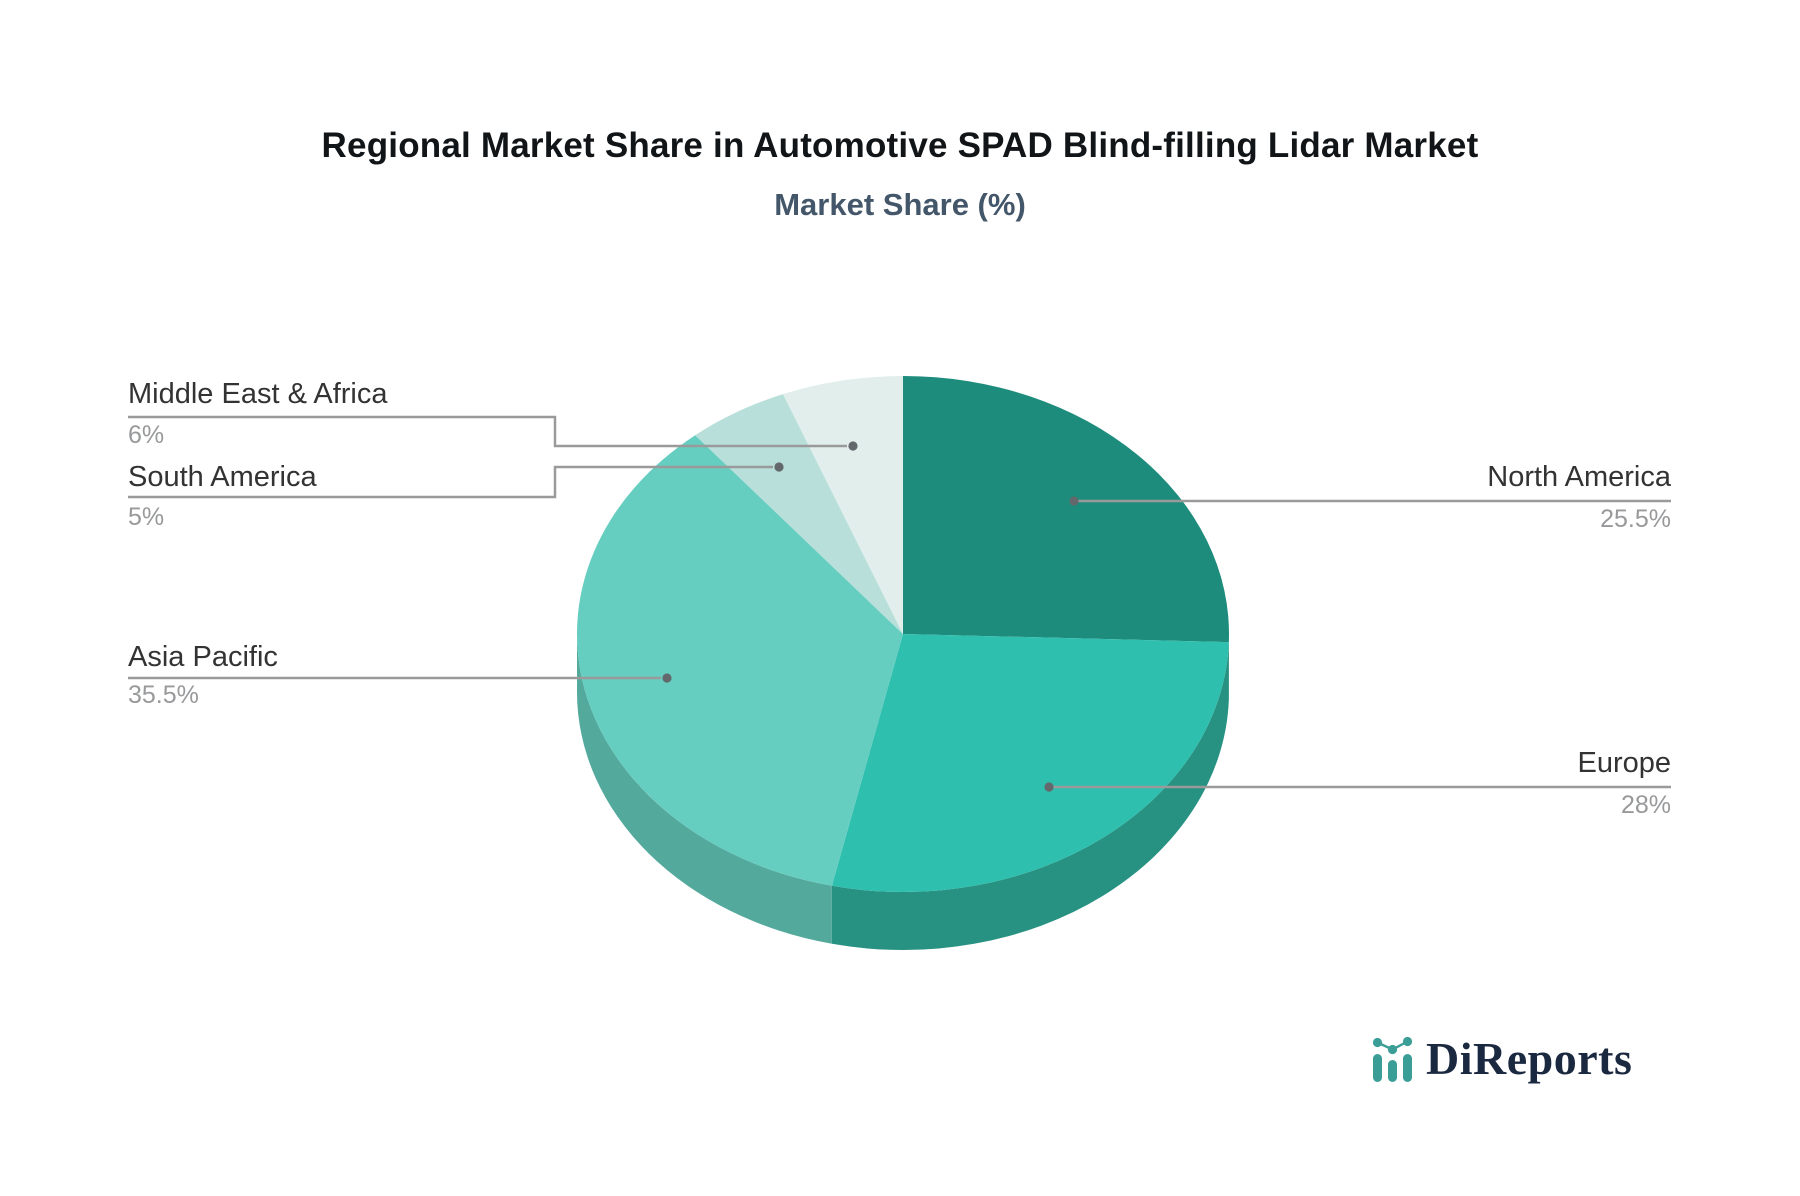 The height and width of the screenshot is (1196, 1800). I want to click on callout-label-middle-east-africa: Middle East & Africa, so click(258, 394).